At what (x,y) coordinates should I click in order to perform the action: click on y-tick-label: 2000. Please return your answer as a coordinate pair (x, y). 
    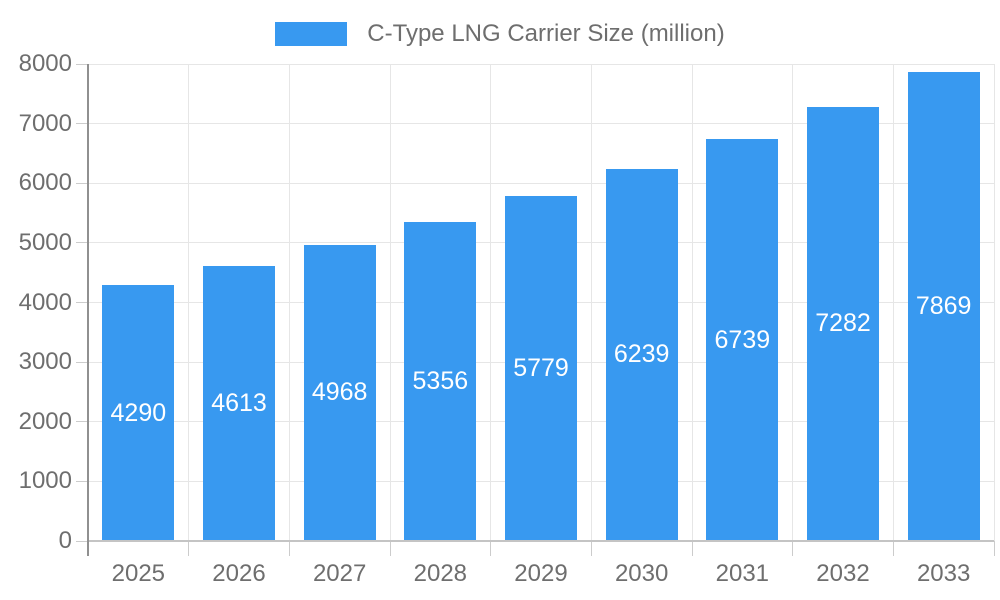
    Looking at the image, I should click on (45, 421).